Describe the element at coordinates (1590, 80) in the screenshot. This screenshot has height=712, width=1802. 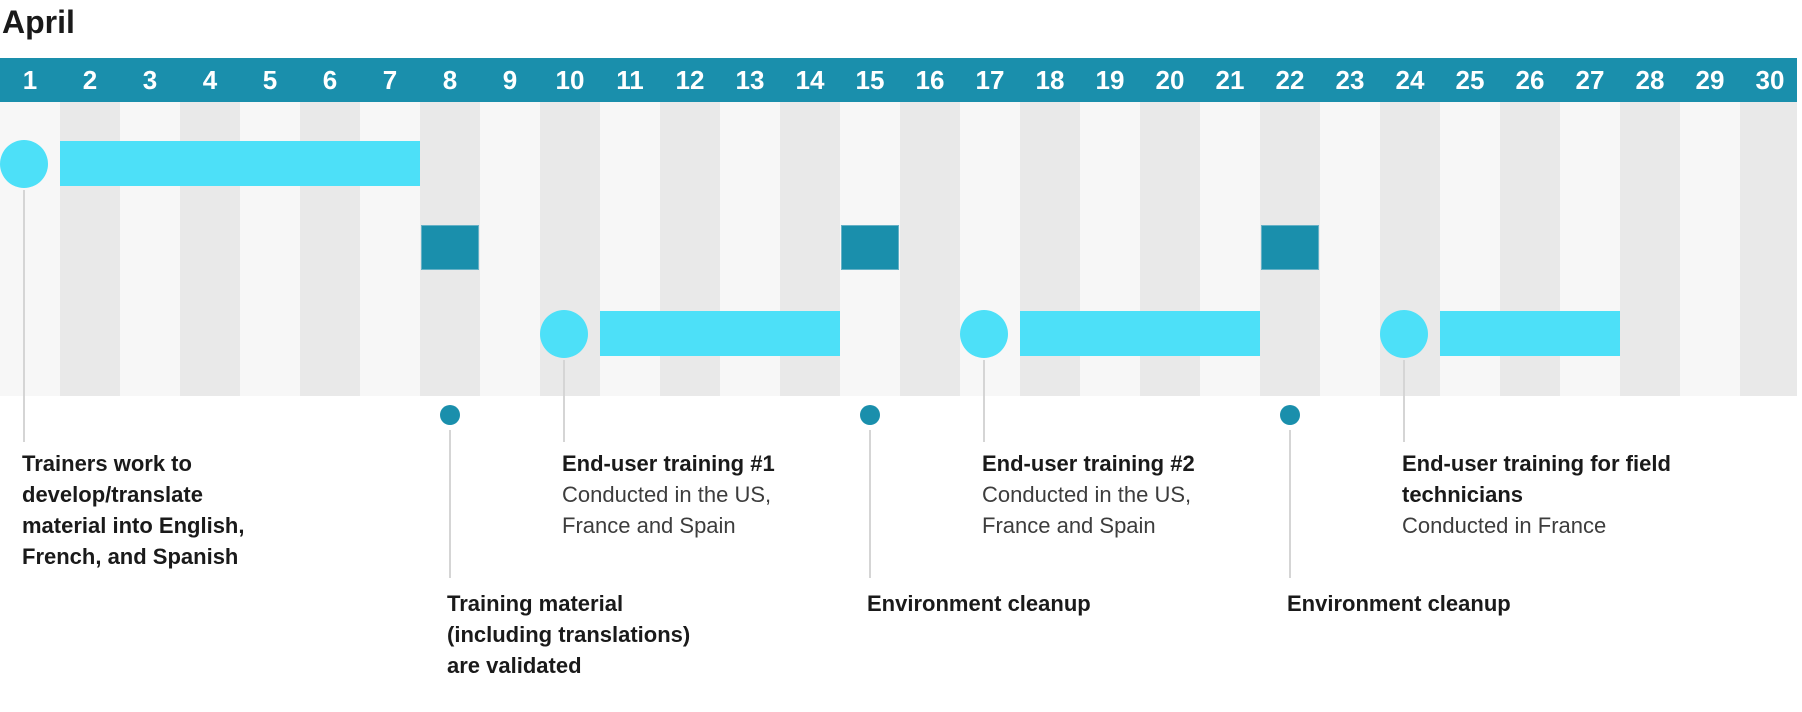
I see `day-label-27: 27` at that location.